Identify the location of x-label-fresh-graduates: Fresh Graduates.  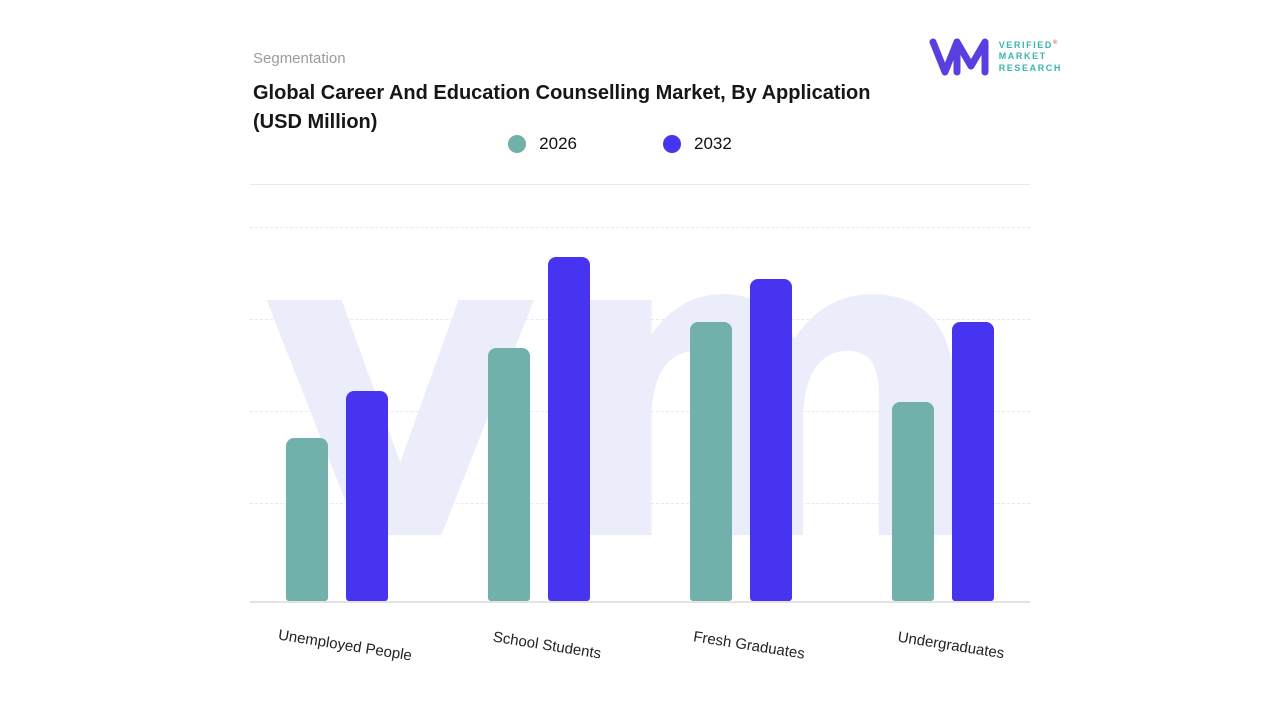
(749, 645).